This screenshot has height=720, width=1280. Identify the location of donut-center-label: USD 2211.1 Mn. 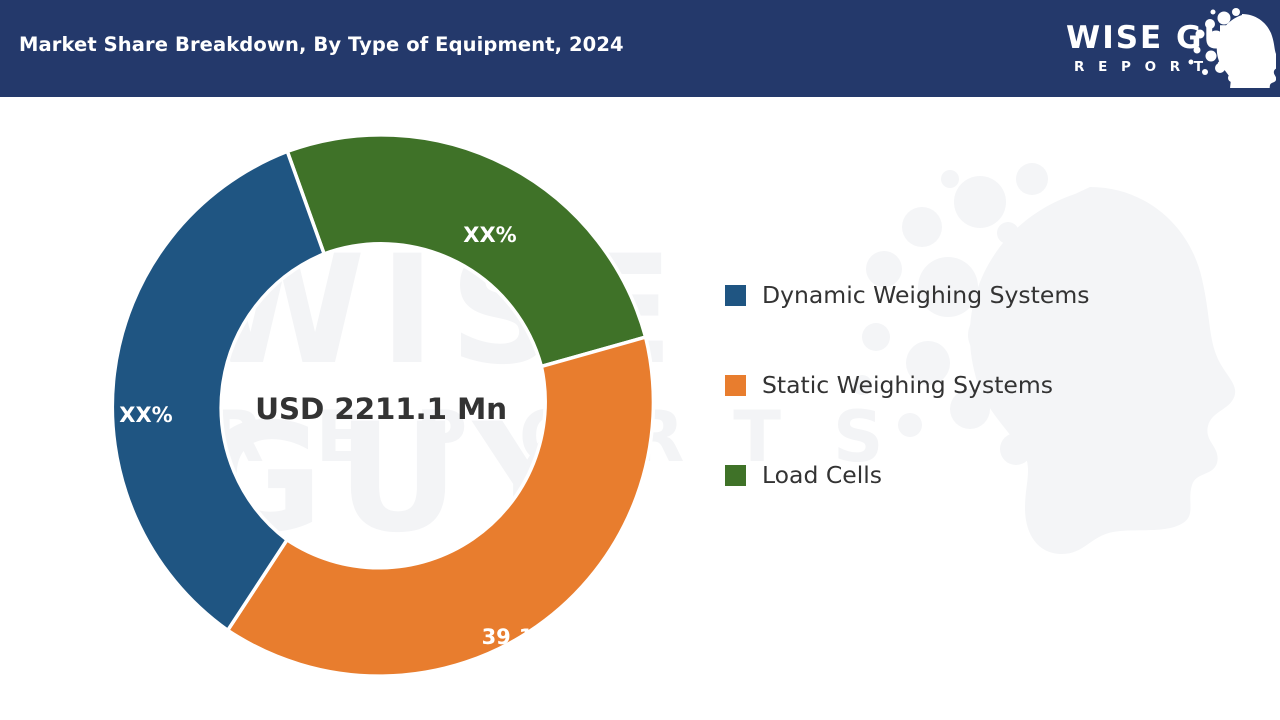
(381, 409).